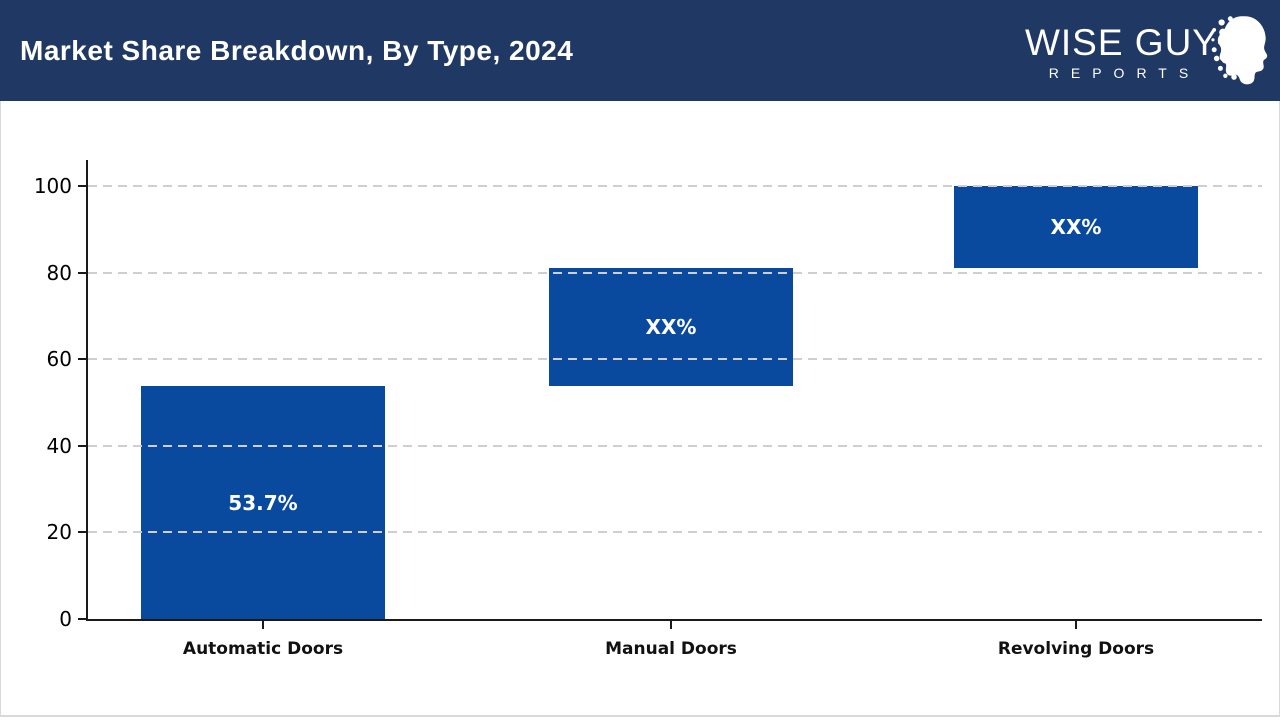  Describe the element at coordinates (1239, 50) in the screenshot. I see `logo-head-icon` at that location.